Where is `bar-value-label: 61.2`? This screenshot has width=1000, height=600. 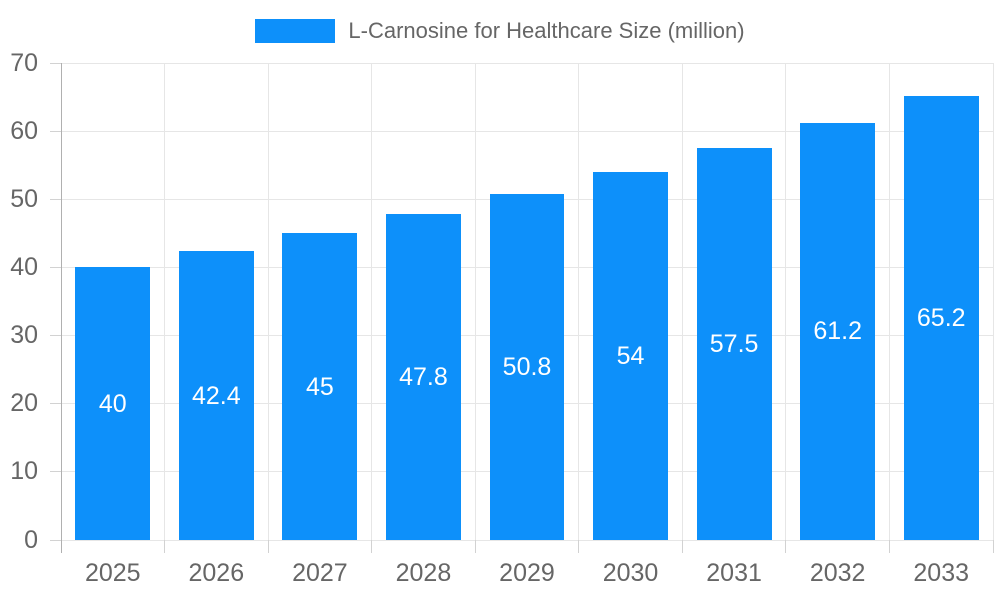
bar-value-label: 61.2 is located at coordinates (837, 331).